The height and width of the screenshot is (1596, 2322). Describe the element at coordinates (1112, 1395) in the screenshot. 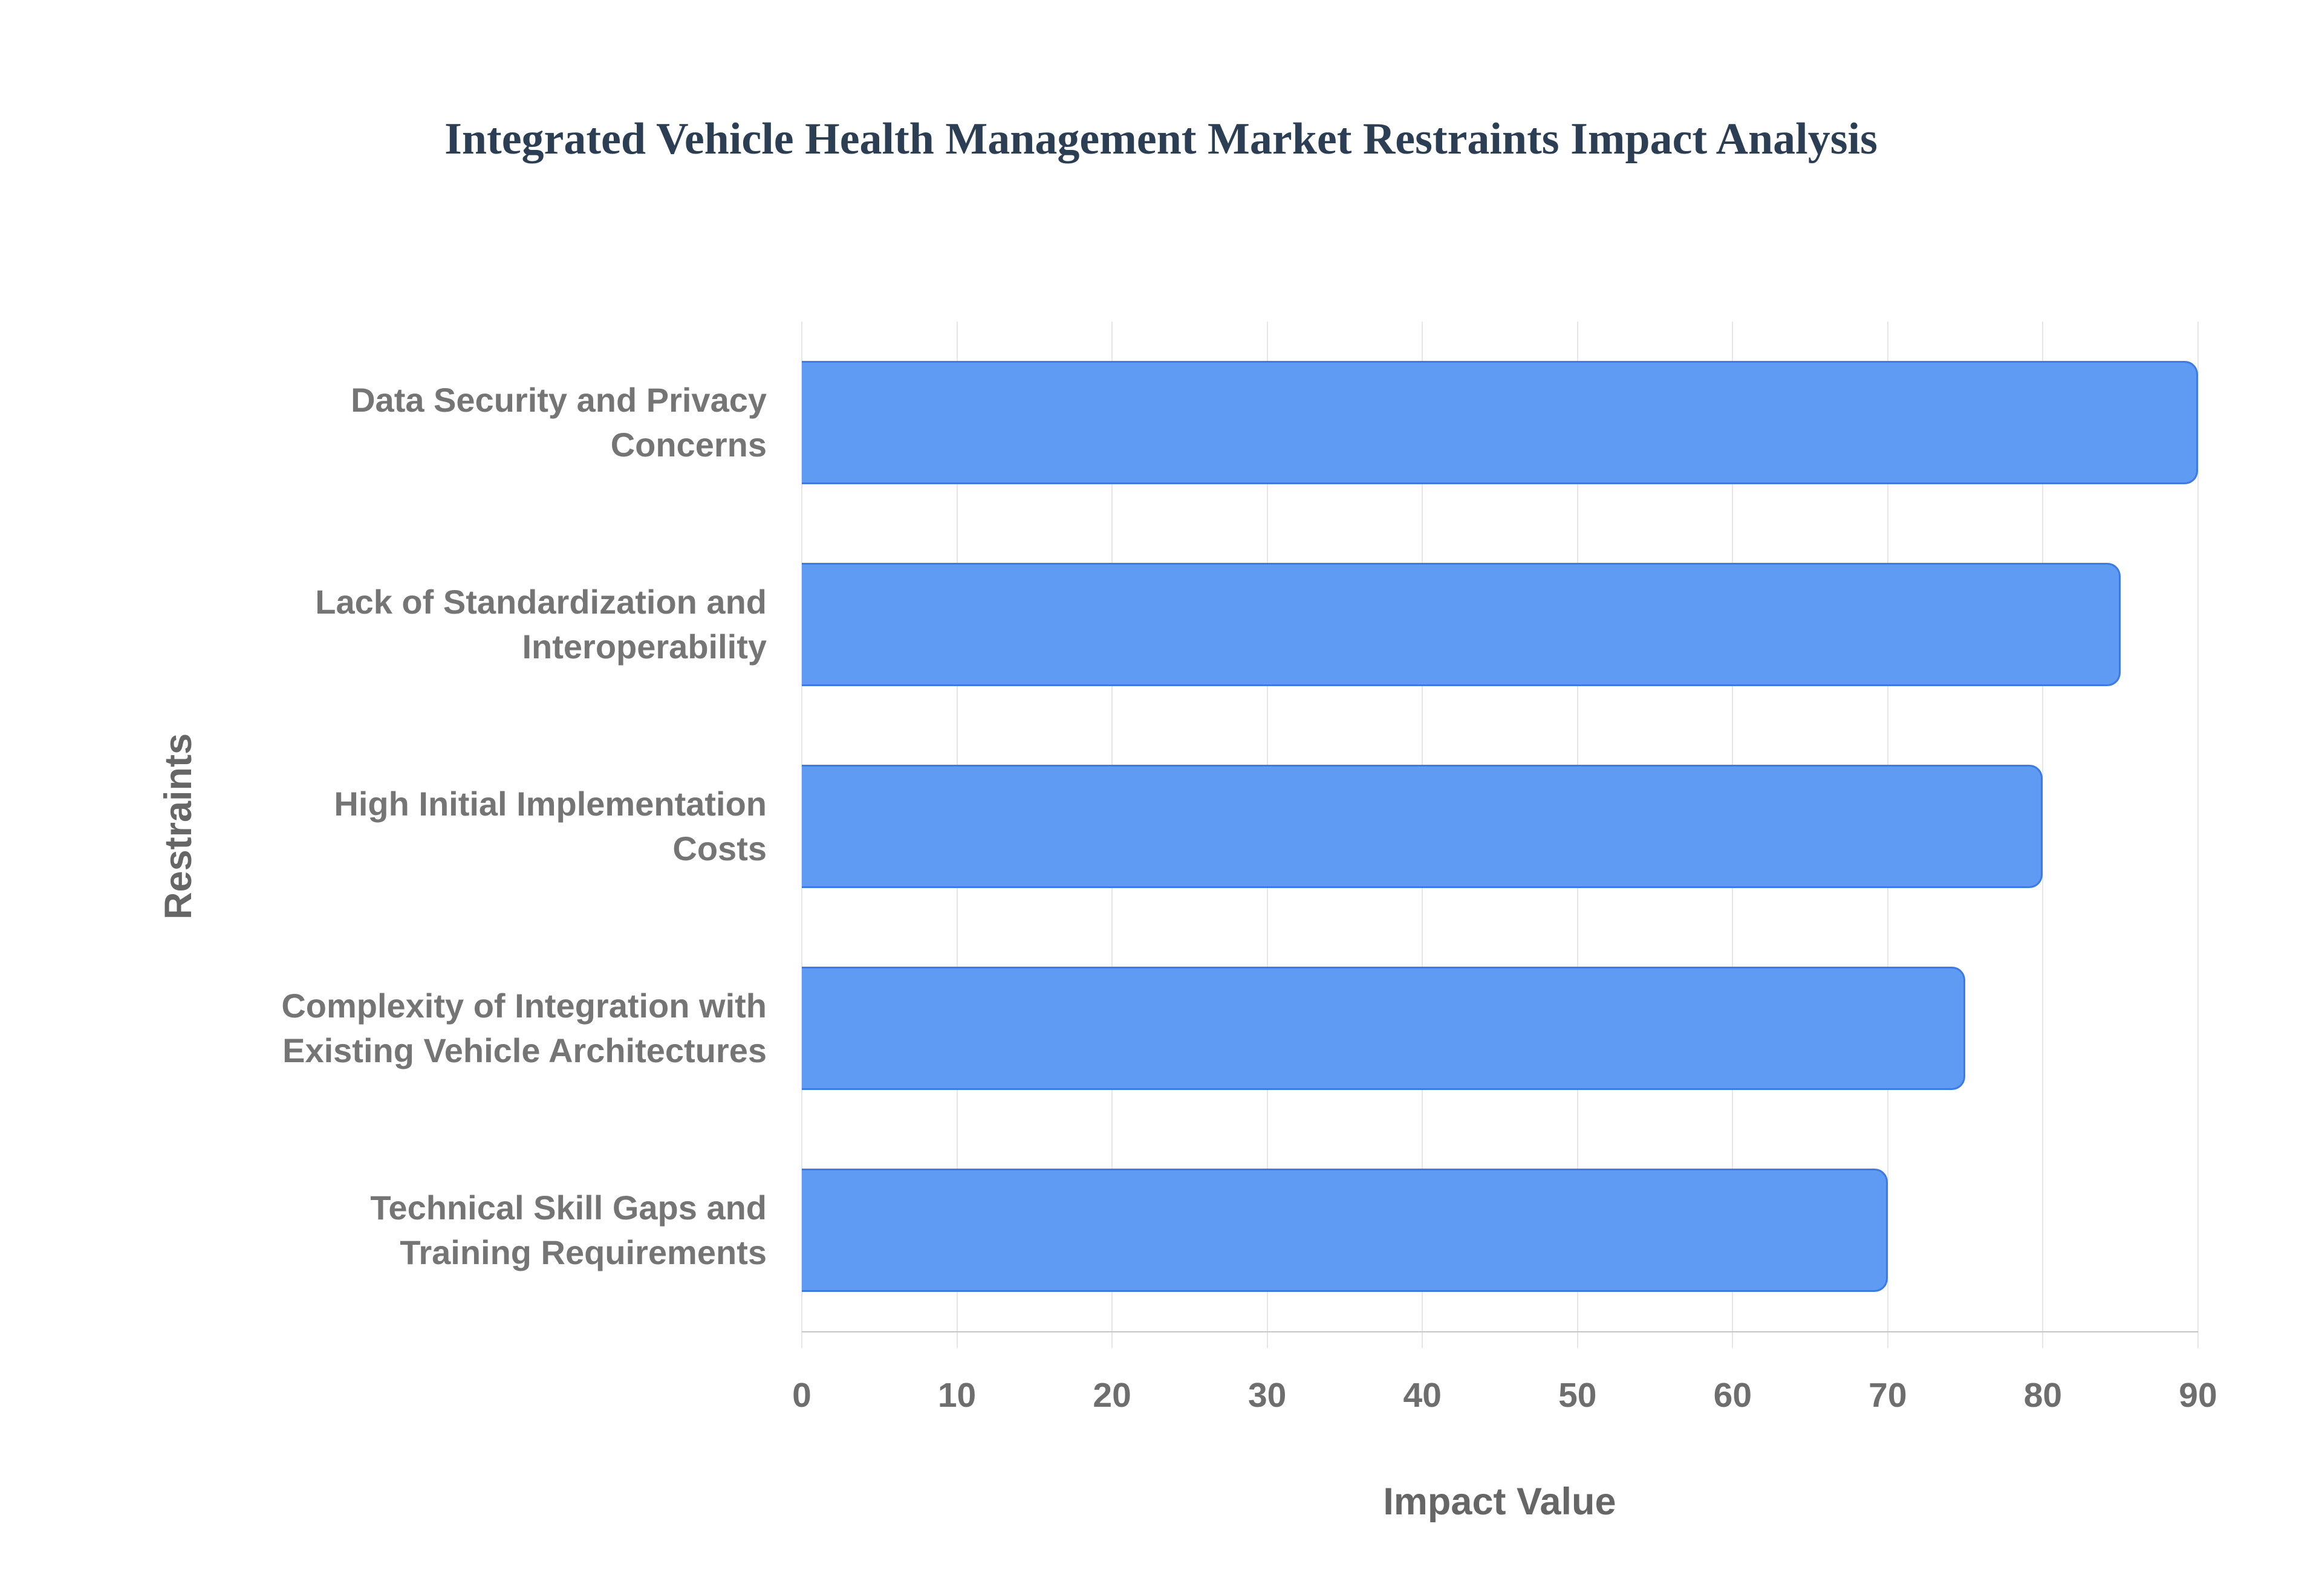

I see `x-tick-label-20: 20` at that location.